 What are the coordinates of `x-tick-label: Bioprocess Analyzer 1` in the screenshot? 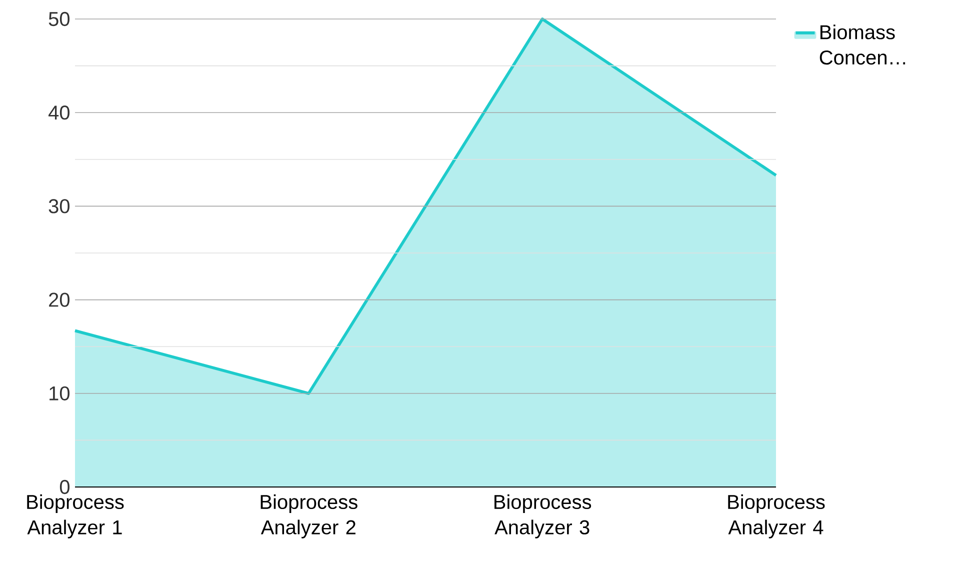 It's located at (75, 516).